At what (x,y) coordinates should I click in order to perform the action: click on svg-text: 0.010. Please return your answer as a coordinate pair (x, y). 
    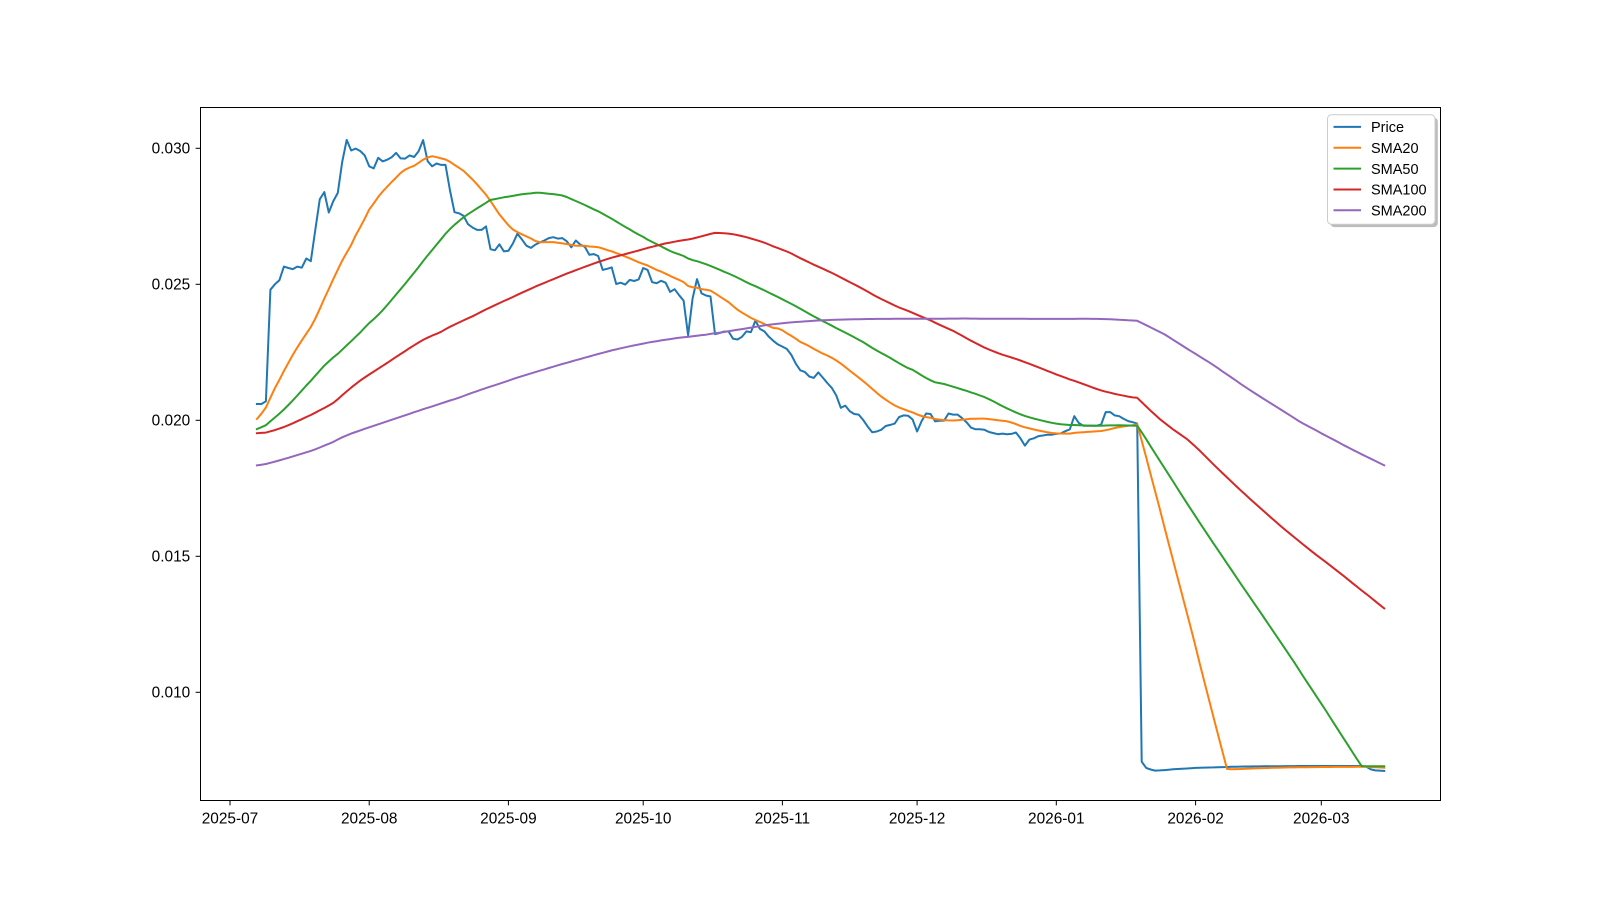
    Looking at the image, I should click on (171, 693).